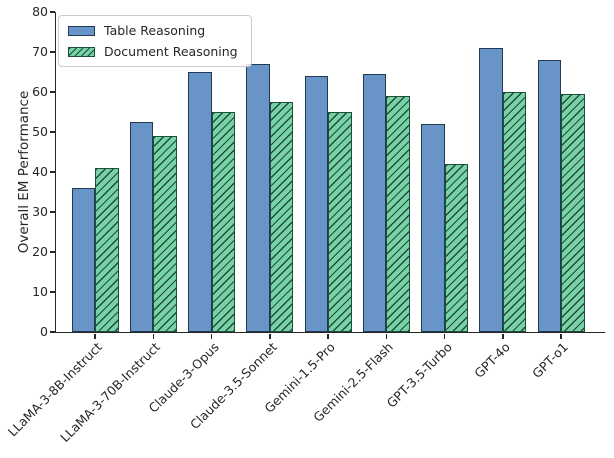  Describe the element at coordinates (40, 171) in the screenshot. I see `y-tick-label: 40` at that location.